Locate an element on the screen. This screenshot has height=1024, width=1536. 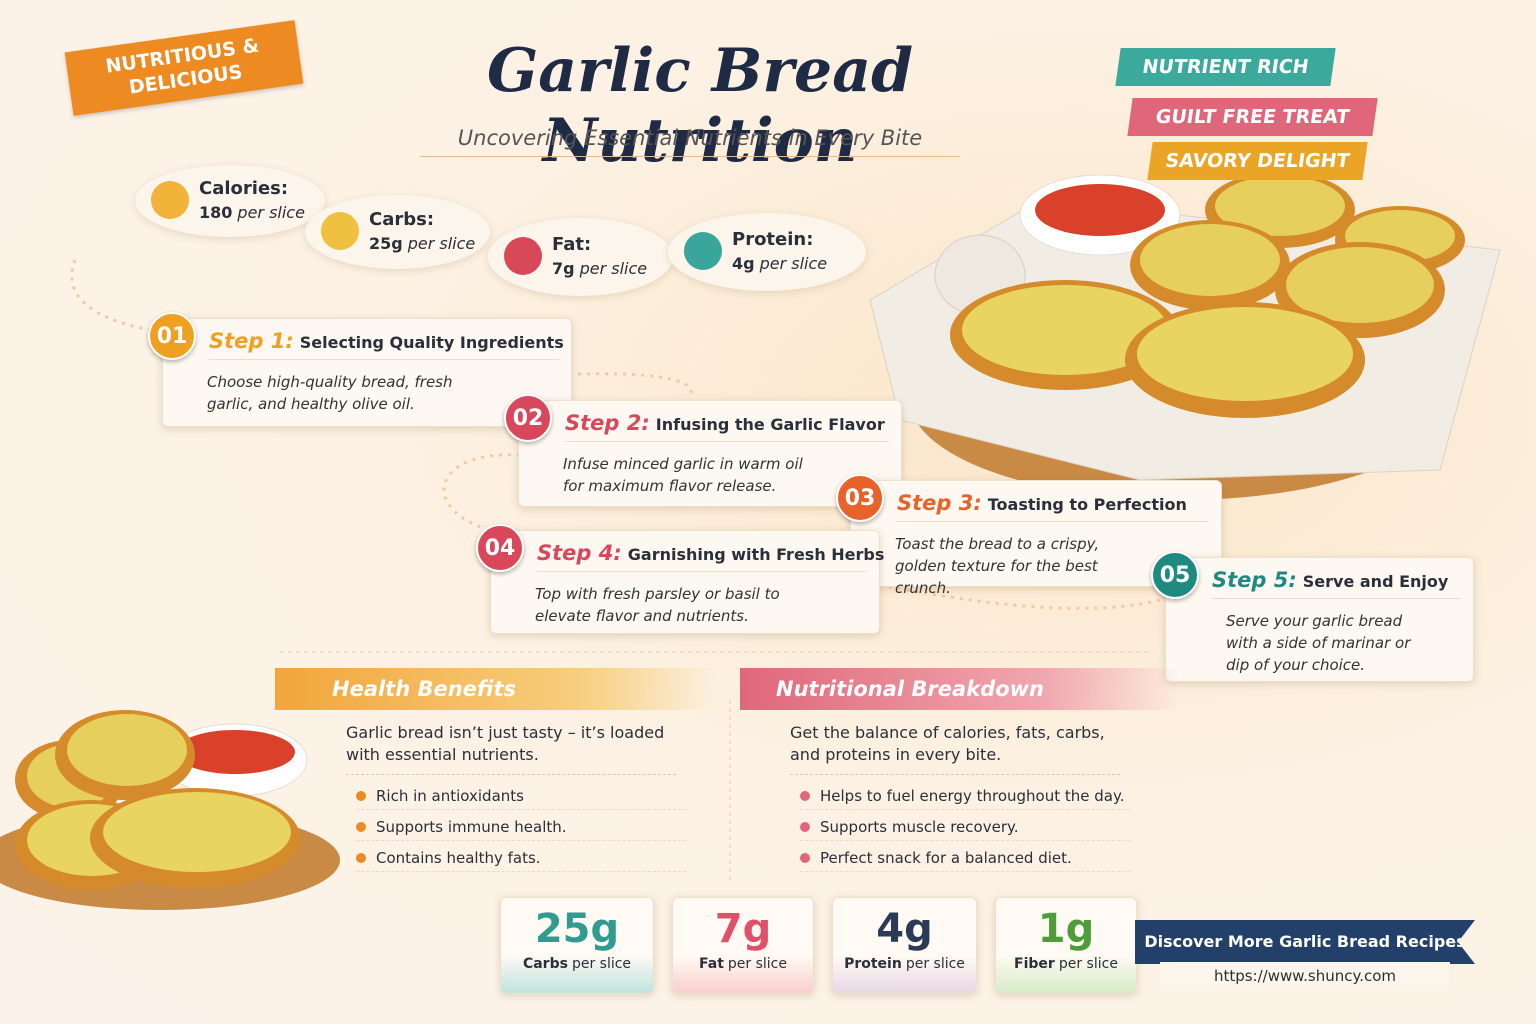
stat-value: 1g is located at coordinates (1066, 929).